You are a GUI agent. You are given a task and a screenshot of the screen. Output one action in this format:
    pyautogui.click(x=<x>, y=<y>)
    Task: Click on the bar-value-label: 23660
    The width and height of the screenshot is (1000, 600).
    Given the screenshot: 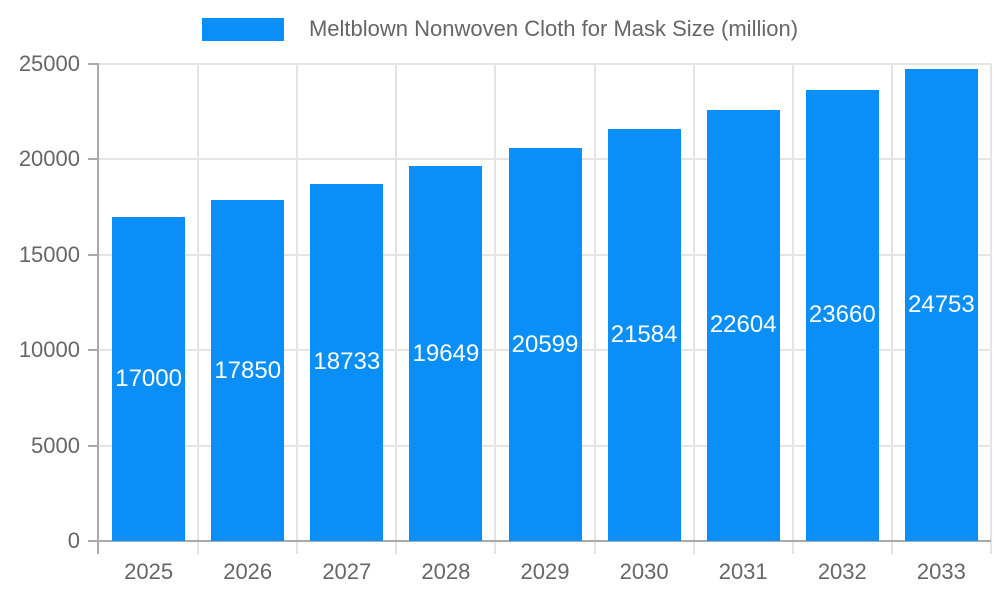 What is the action you would take?
    pyautogui.click(x=842, y=315)
    